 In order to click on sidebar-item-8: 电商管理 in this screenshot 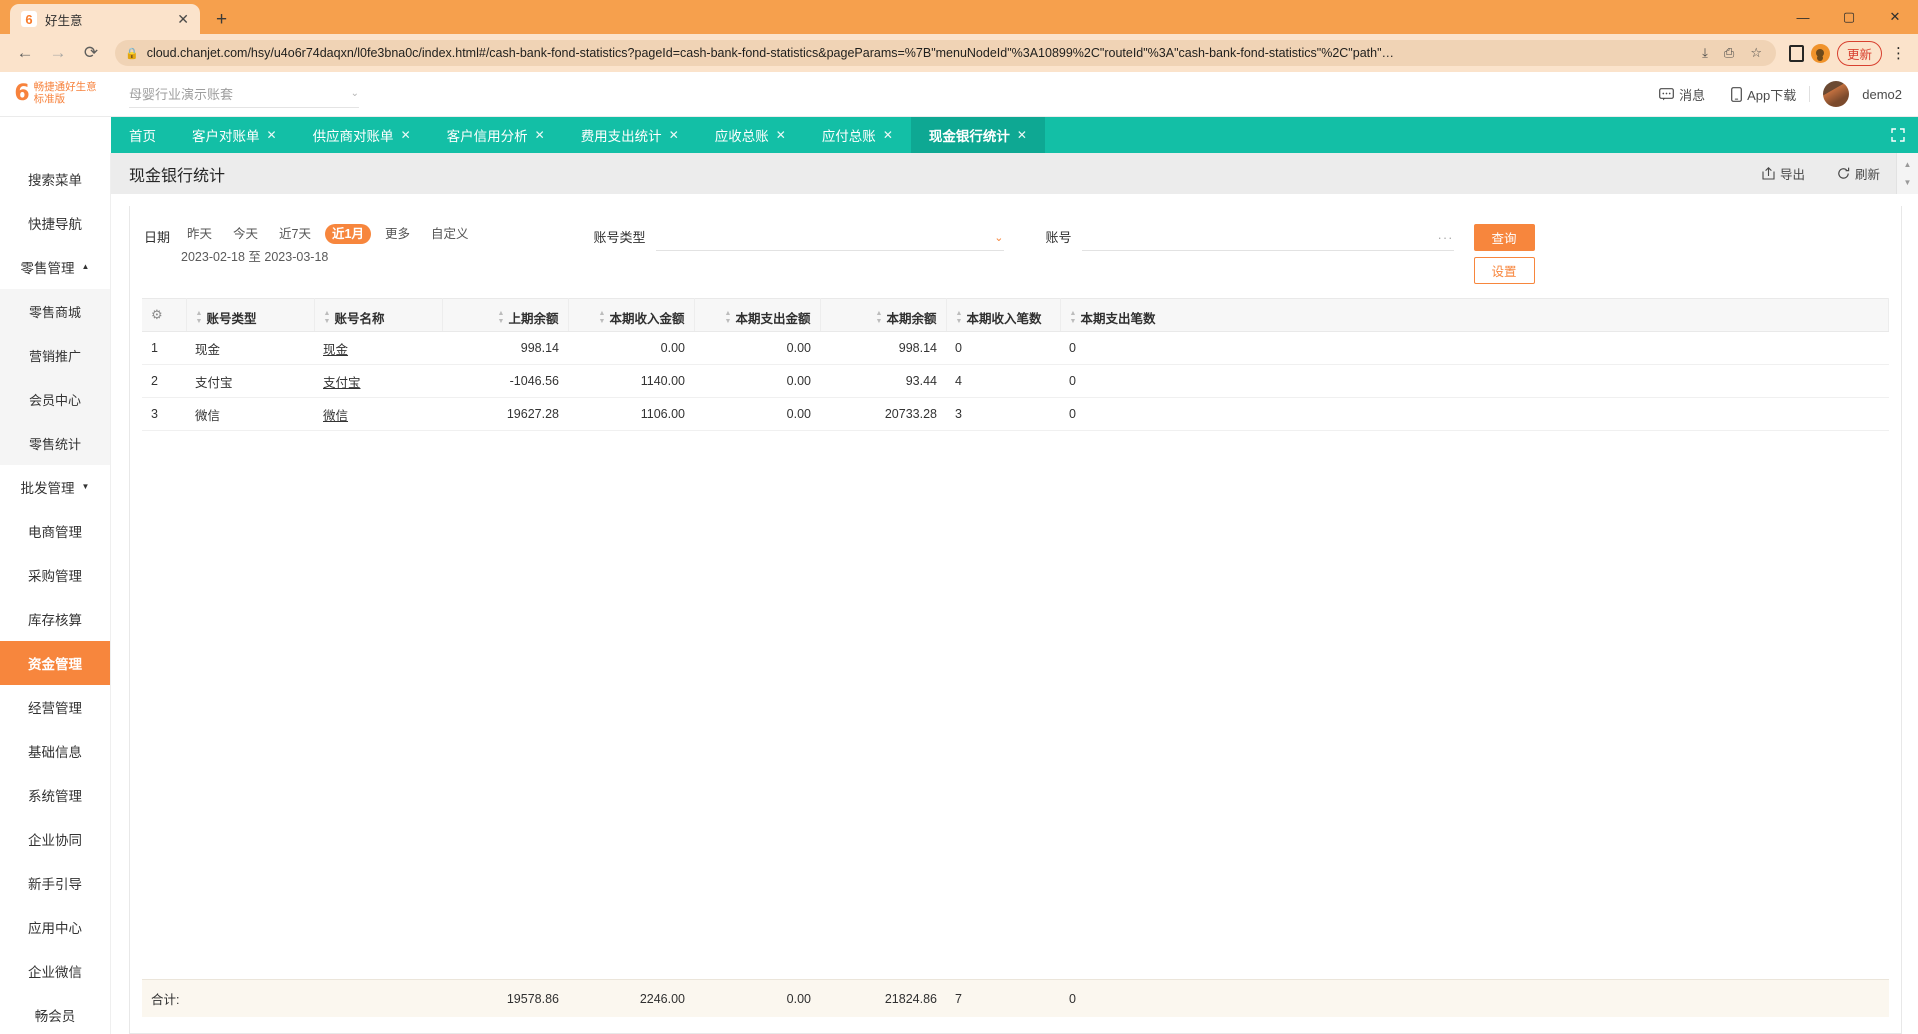, I will do `click(55, 531)`.